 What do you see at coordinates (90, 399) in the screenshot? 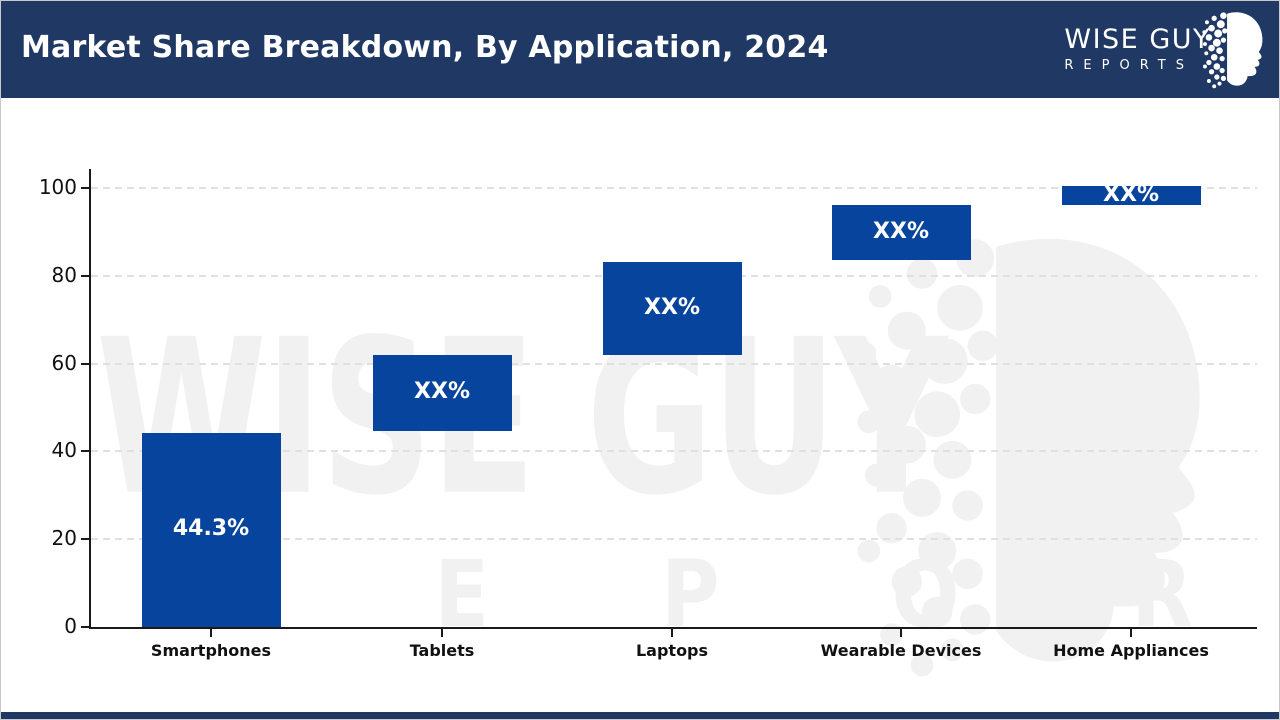
I see `y-axis` at bounding box center [90, 399].